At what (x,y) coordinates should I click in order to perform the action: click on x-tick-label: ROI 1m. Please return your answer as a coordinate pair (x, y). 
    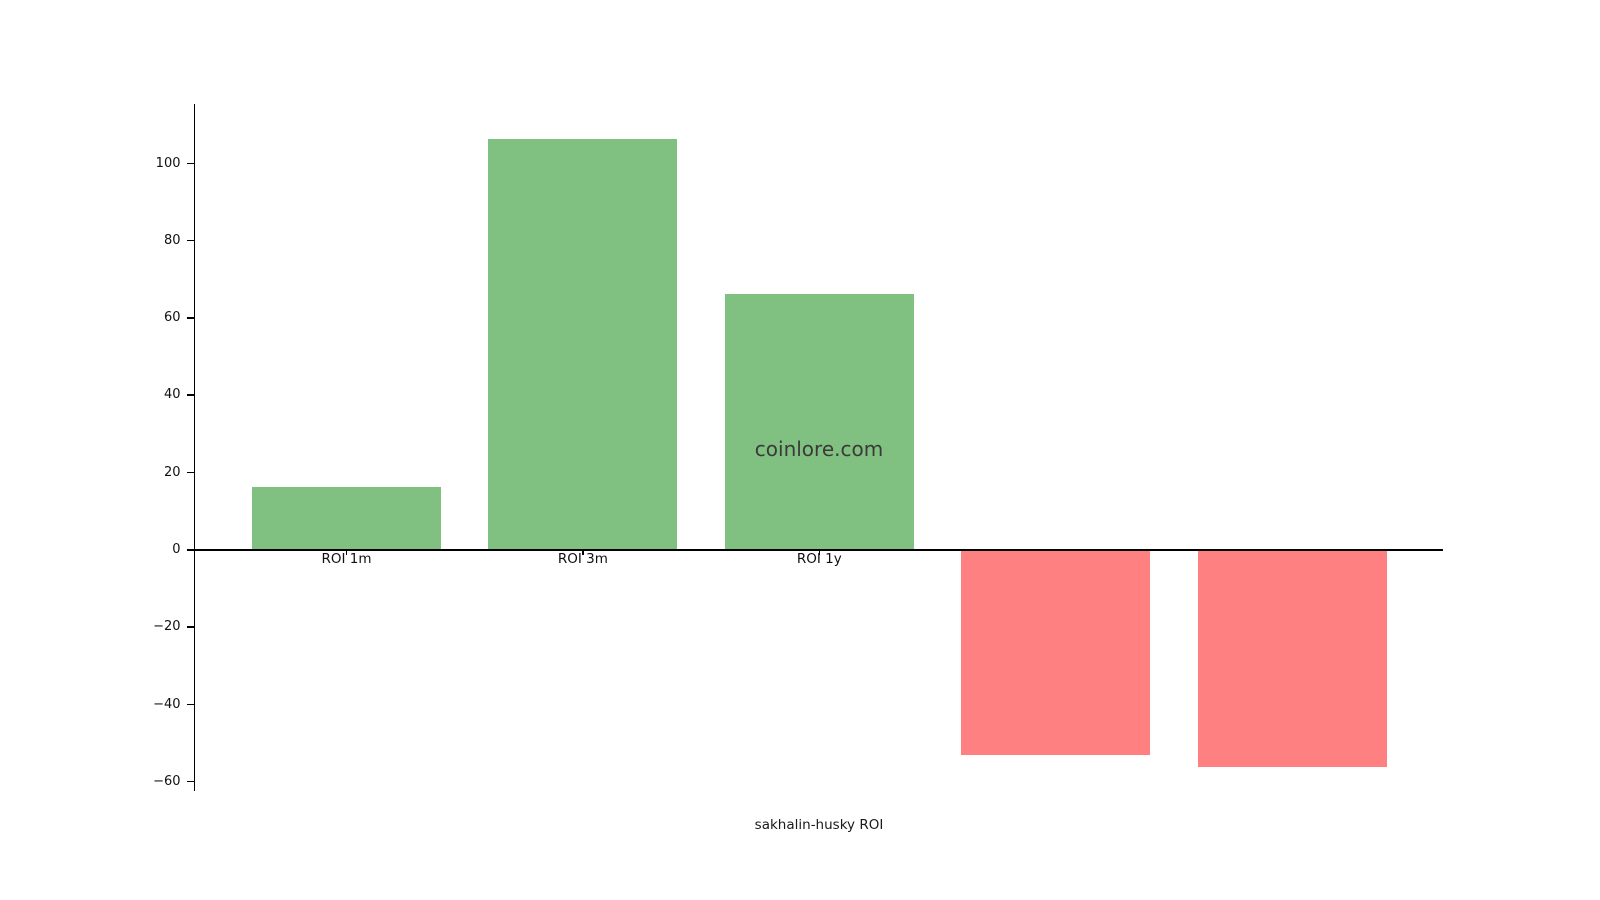
    Looking at the image, I should click on (346, 559).